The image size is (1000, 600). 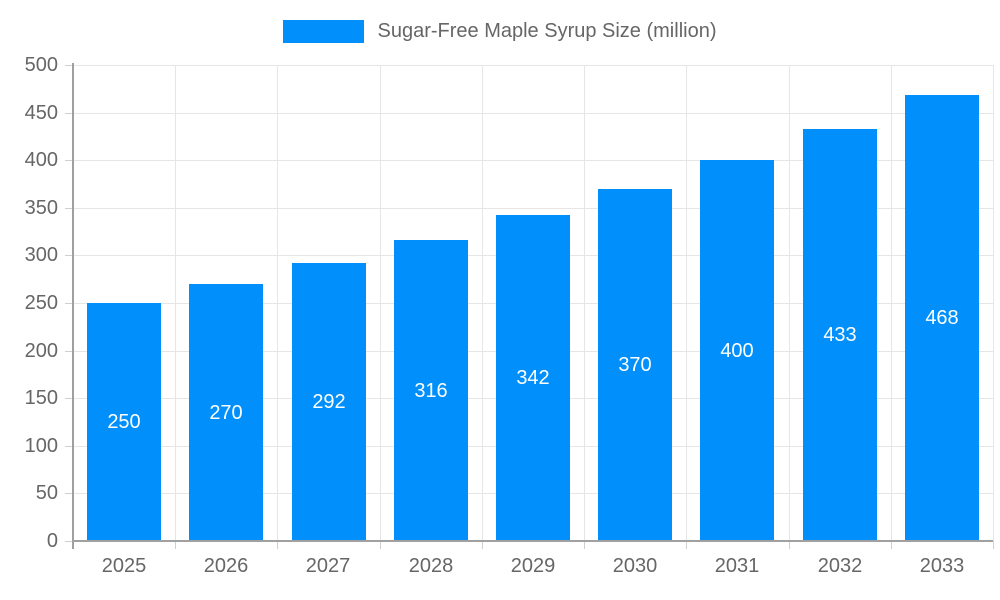 I want to click on y-axis-line, so click(x=73, y=306).